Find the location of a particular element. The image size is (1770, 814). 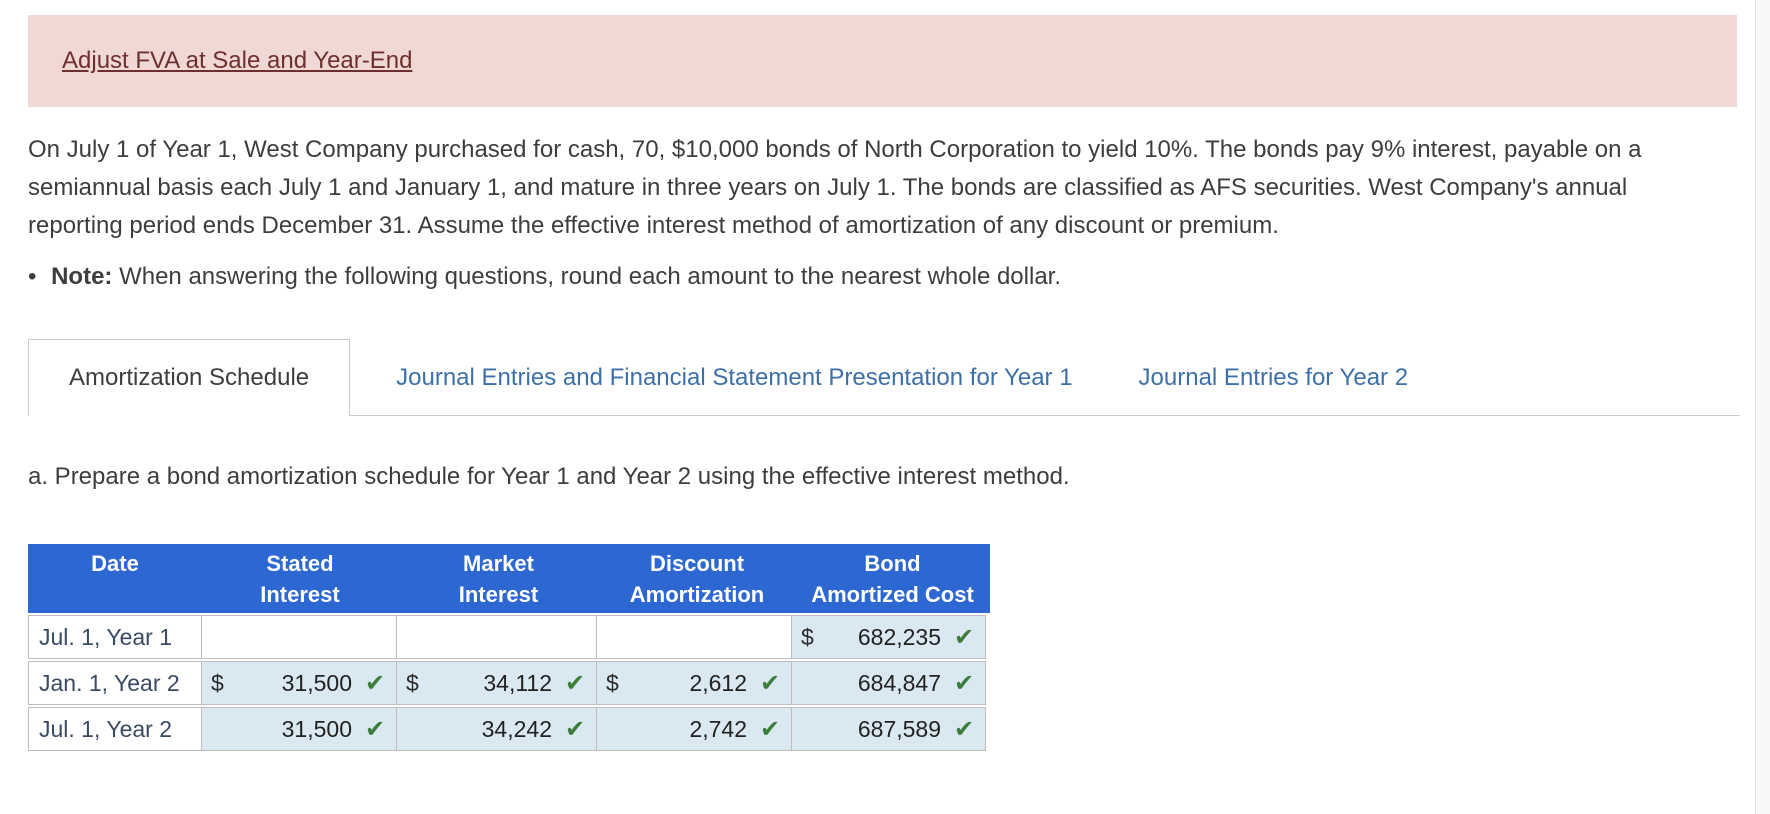

date-cell: Jan. 1, Year 2 is located at coordinates (115, 683).